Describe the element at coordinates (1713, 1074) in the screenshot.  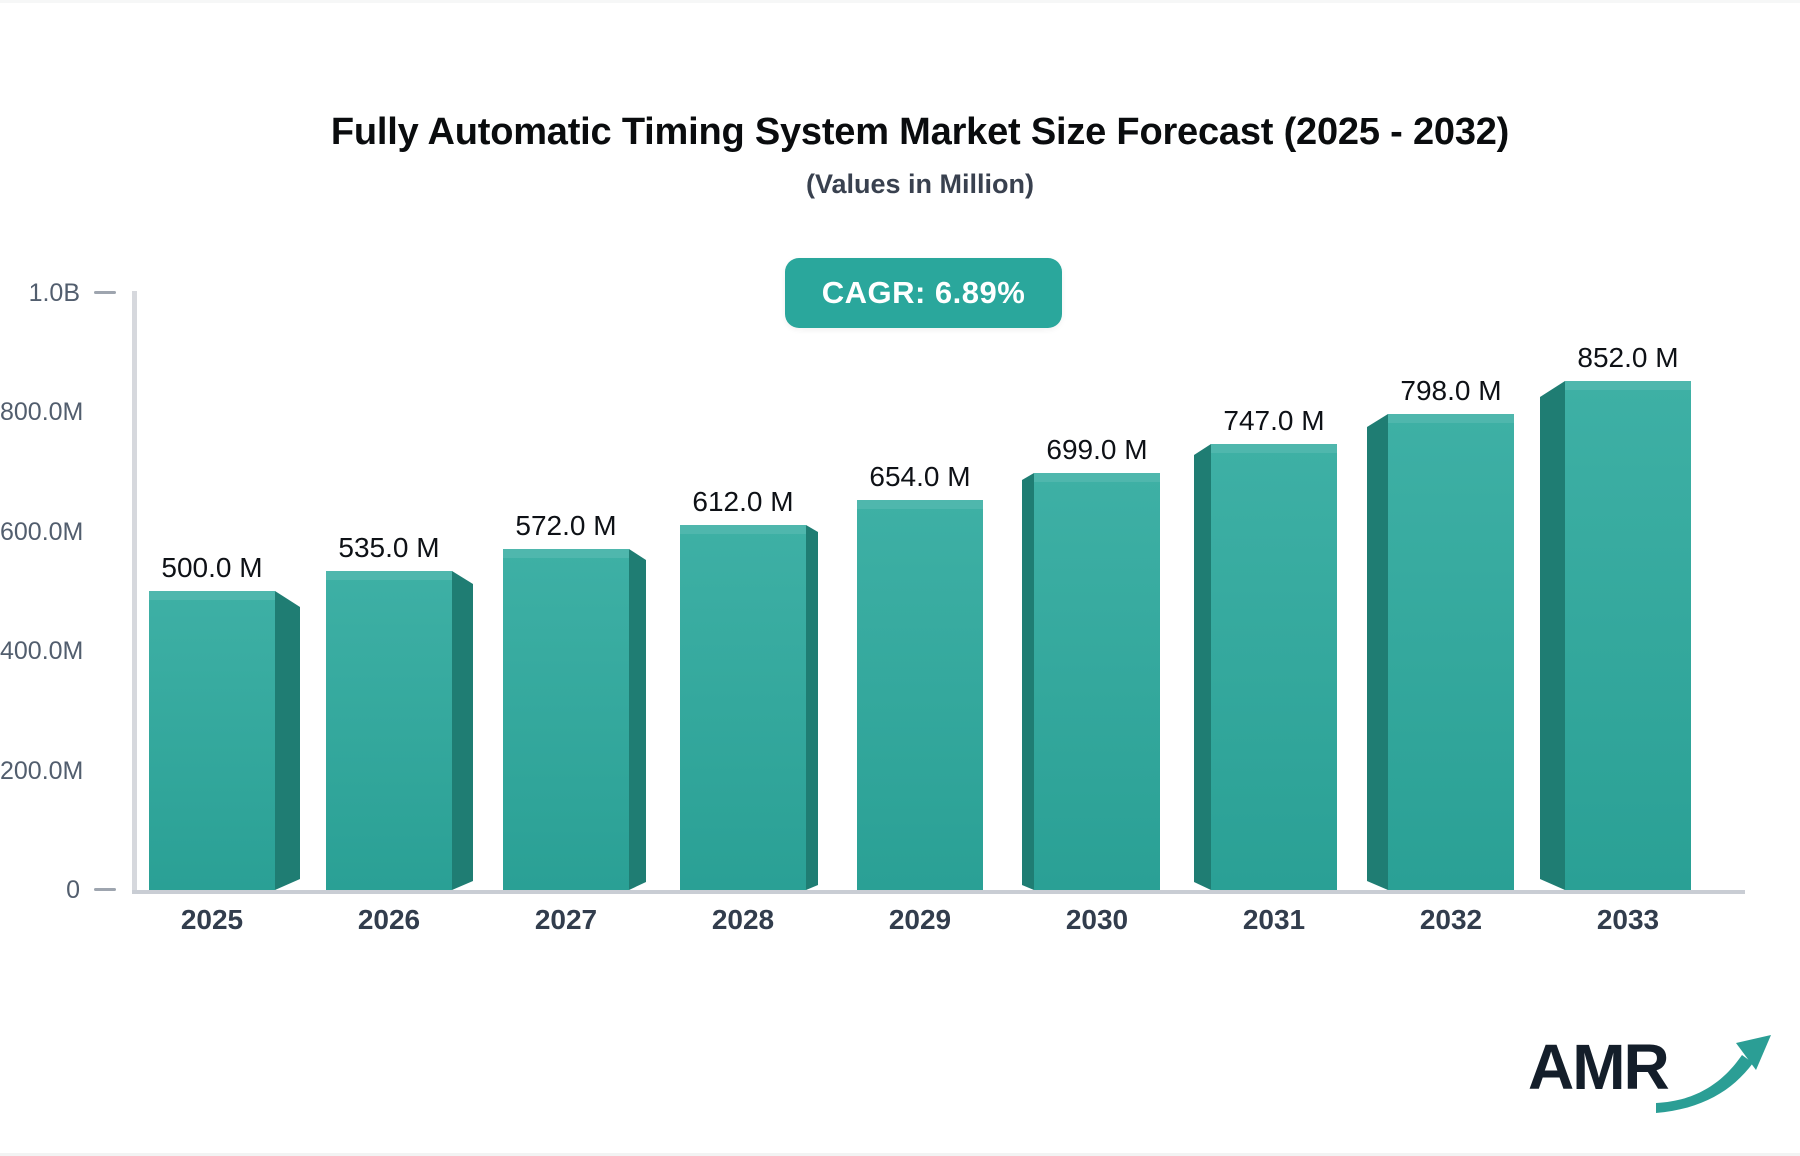
I see `growth-arrow-icon` at that location.